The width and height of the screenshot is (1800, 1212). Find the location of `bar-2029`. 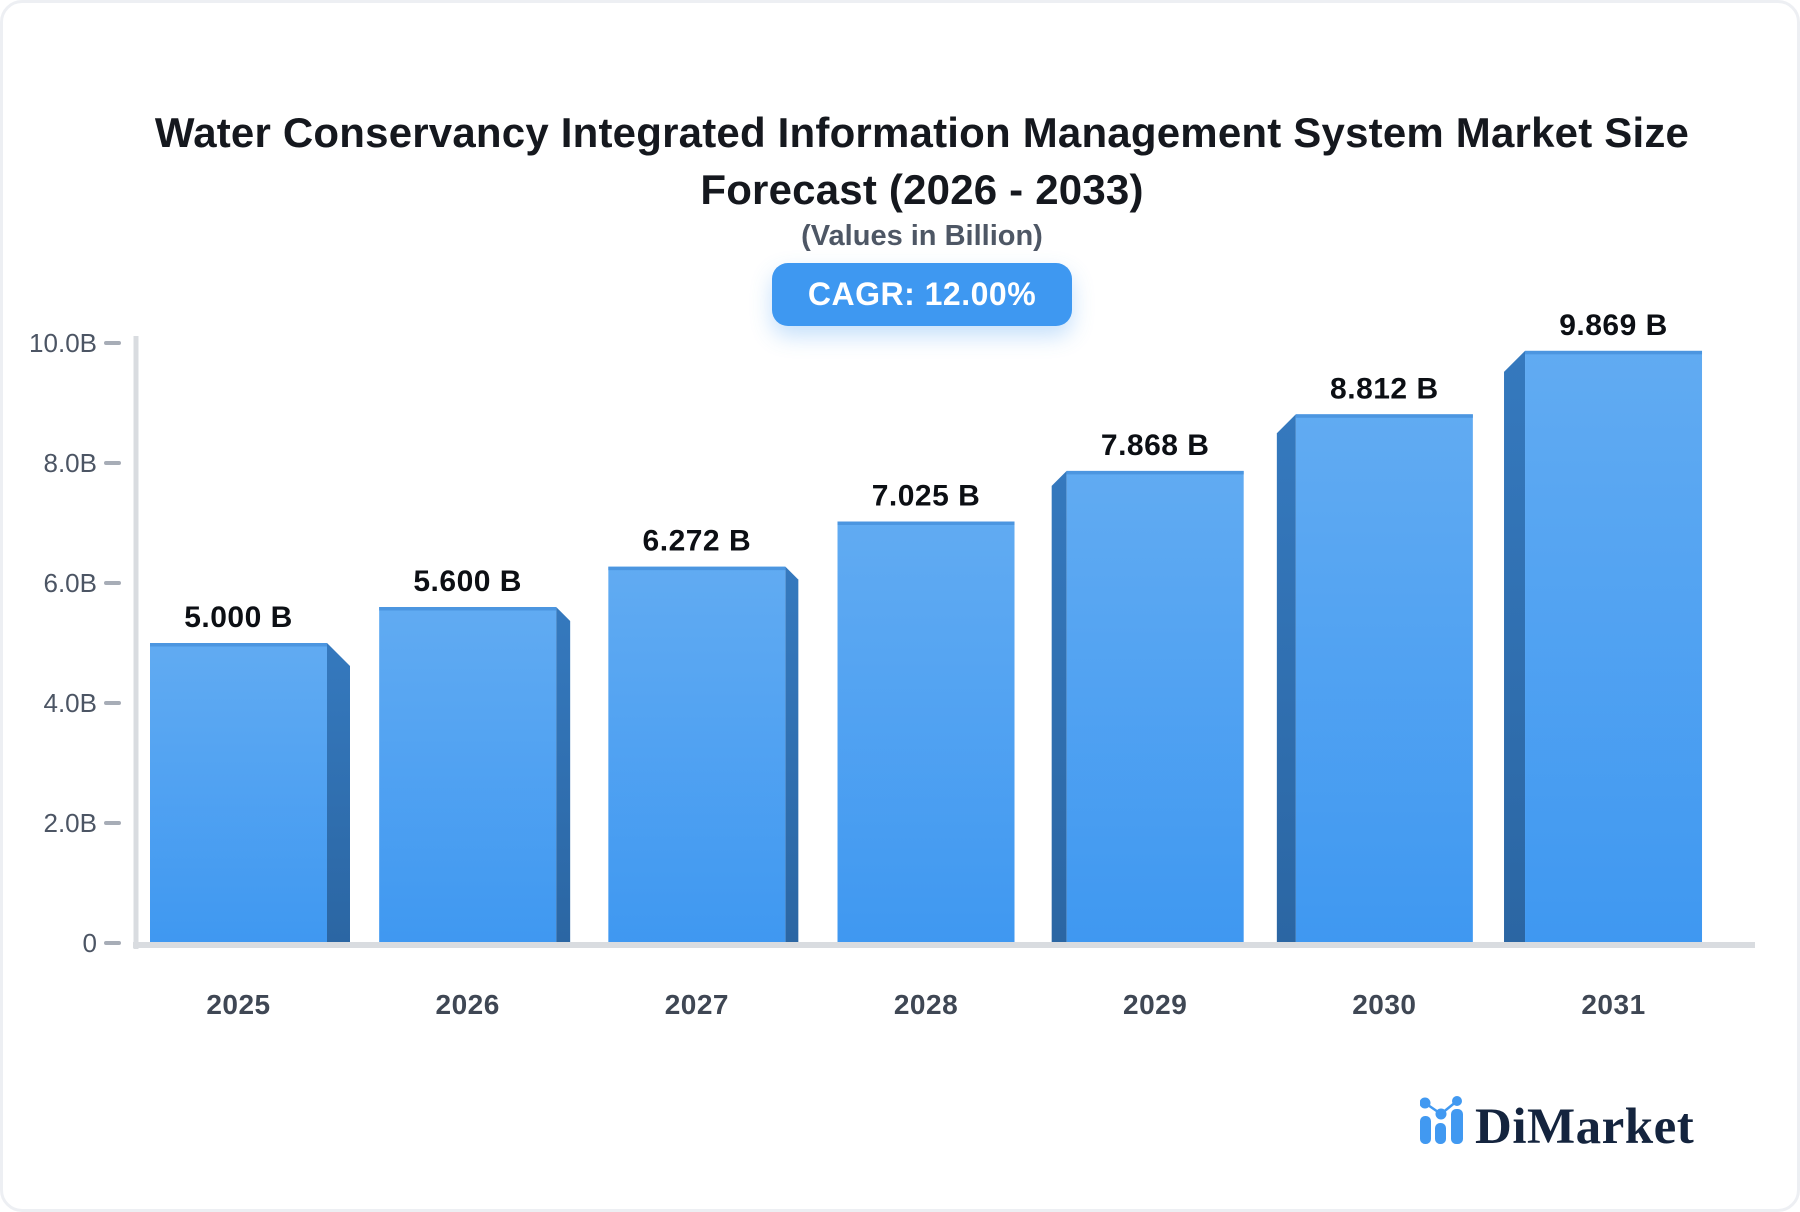

bar-2029 is located at coordinates (1155, 706).